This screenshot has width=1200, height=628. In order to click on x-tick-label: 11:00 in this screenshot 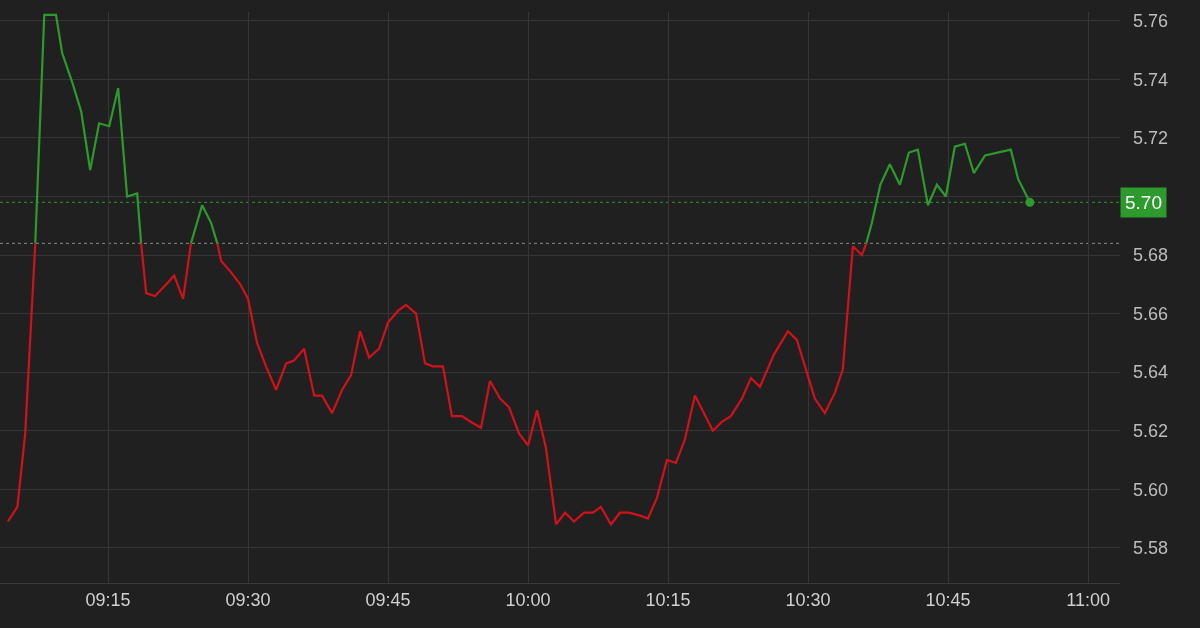, I will do `click(1088, 599)`.